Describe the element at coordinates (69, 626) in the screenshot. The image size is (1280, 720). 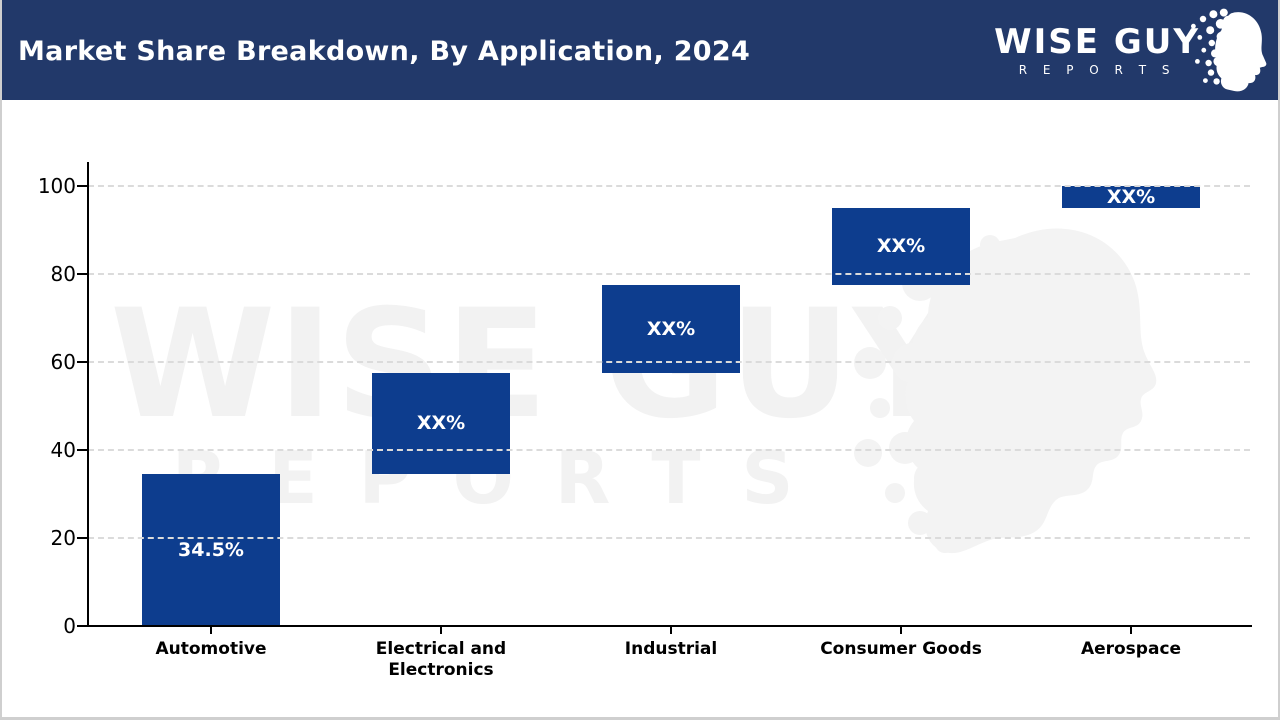
I see `y-tick-label-0: 0` at that location.